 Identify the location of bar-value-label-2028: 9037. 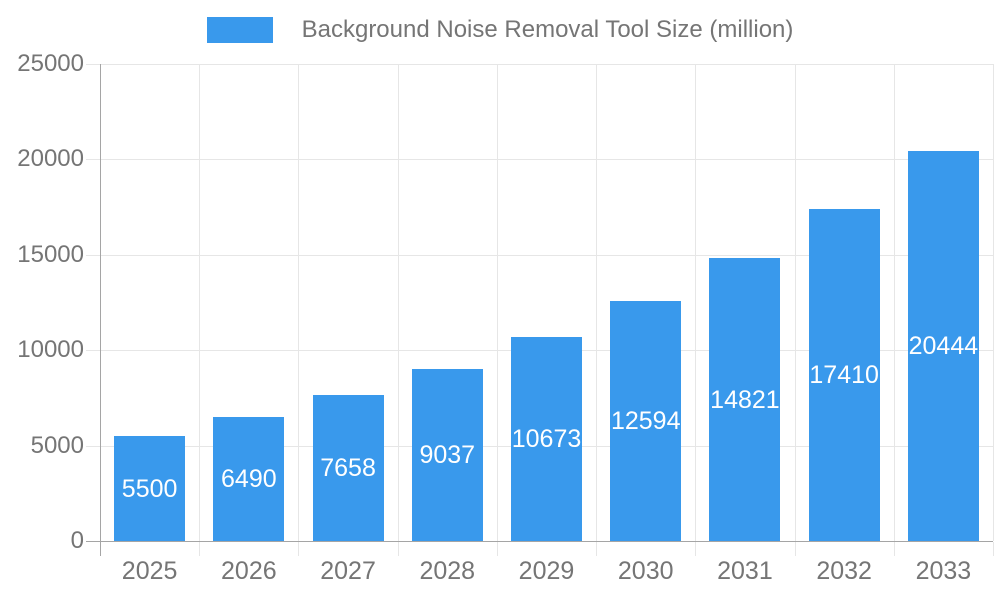
(447, 454).